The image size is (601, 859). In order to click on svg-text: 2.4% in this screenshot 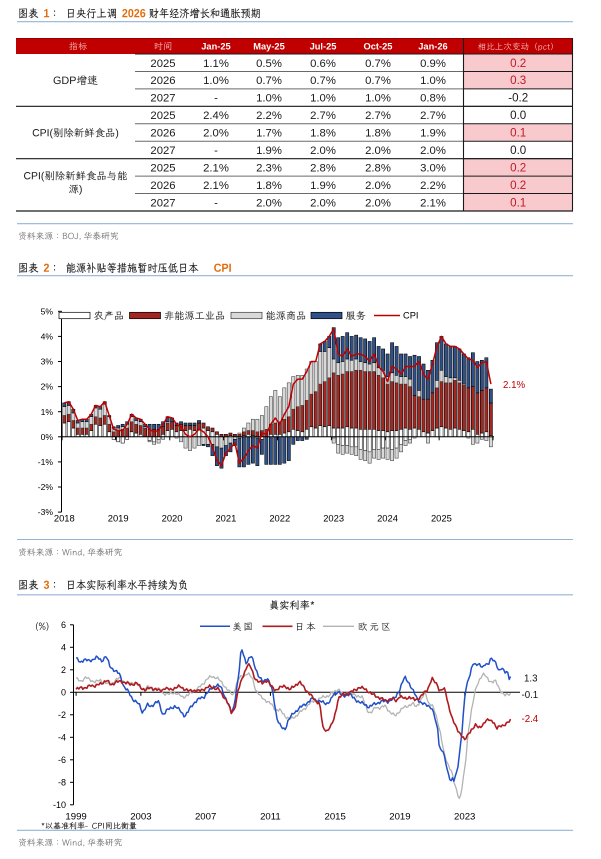, I will do `click(216, 116)`.